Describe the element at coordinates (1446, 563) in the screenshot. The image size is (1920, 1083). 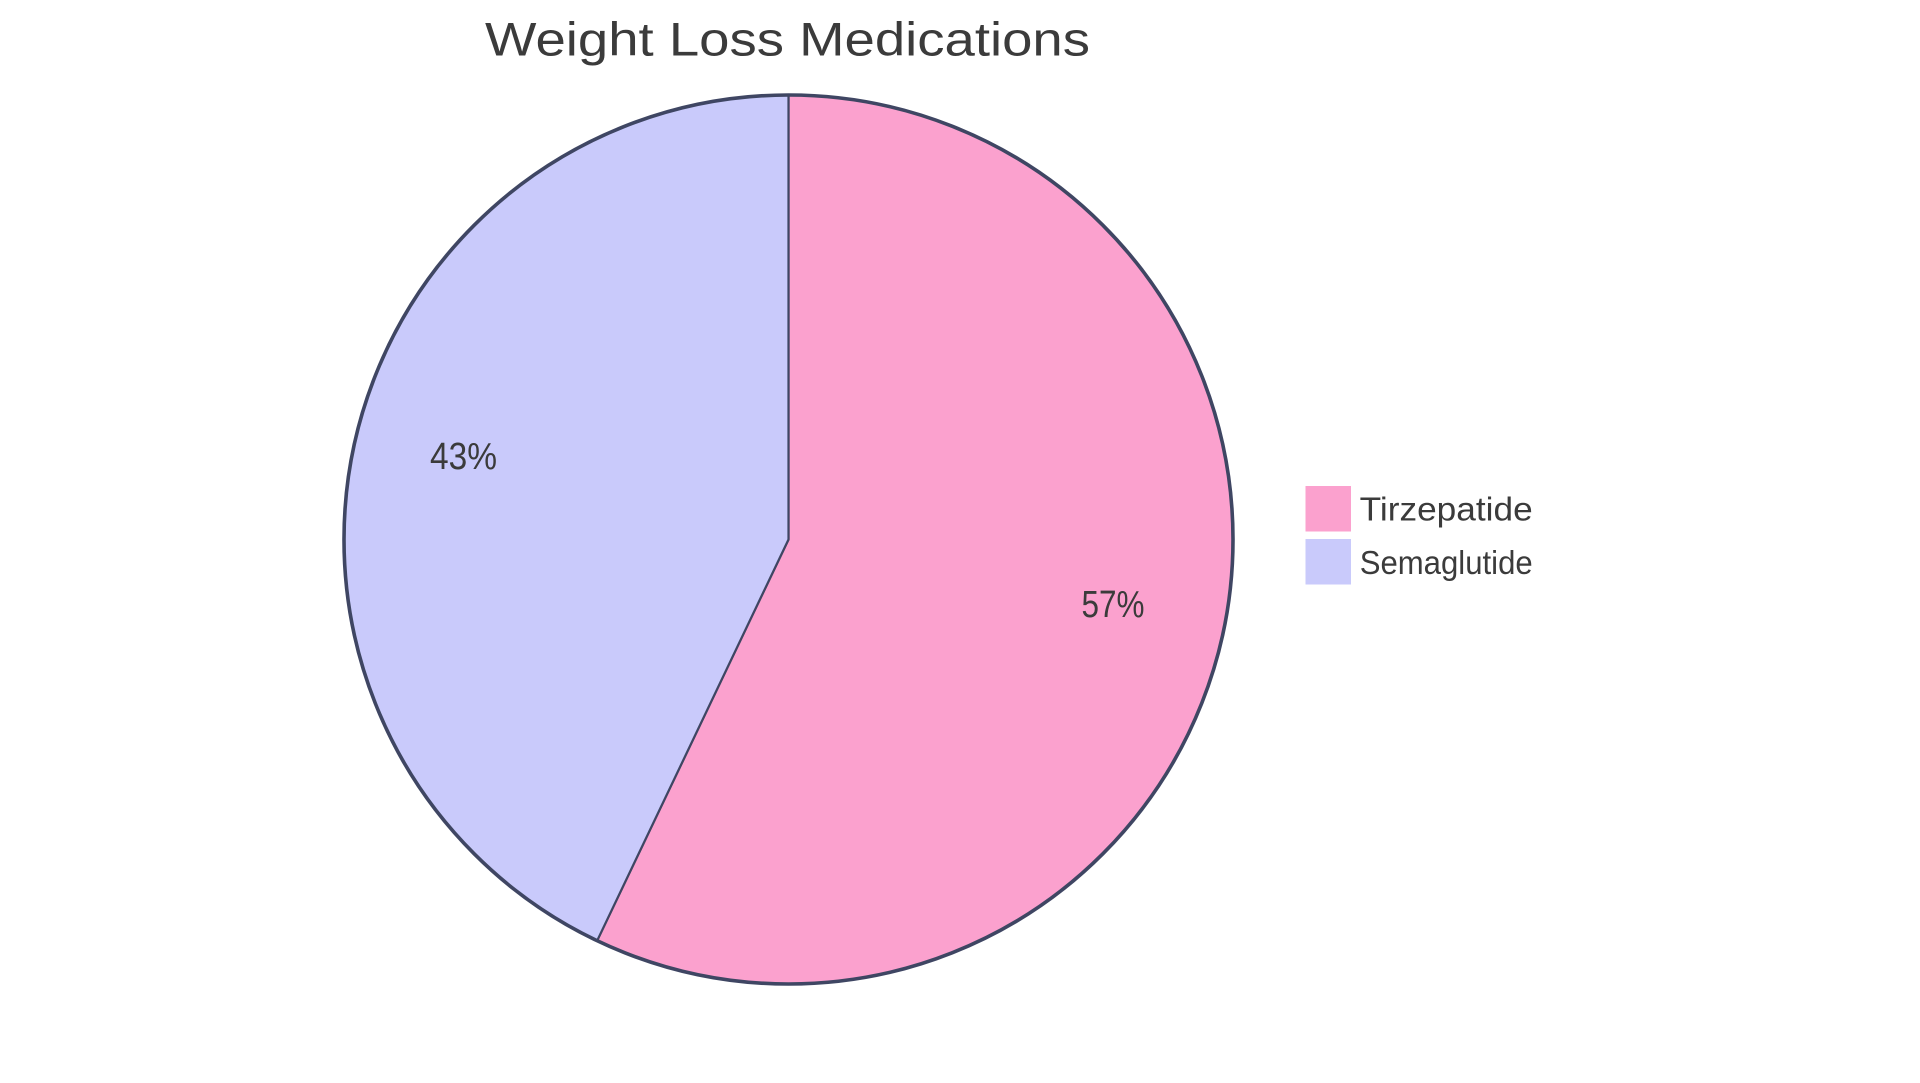
I see `svg-text: Semaglutide` at that location.